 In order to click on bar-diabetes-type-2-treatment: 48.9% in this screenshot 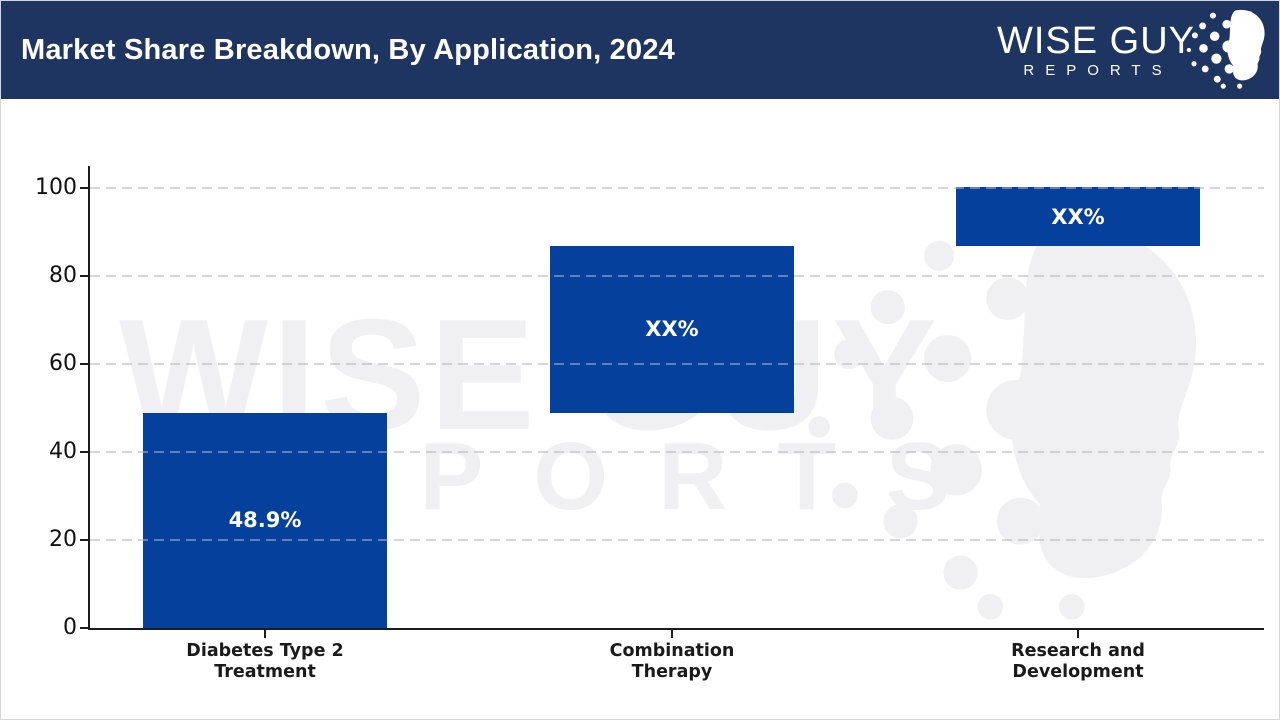, I will do `click(265, 520)`.